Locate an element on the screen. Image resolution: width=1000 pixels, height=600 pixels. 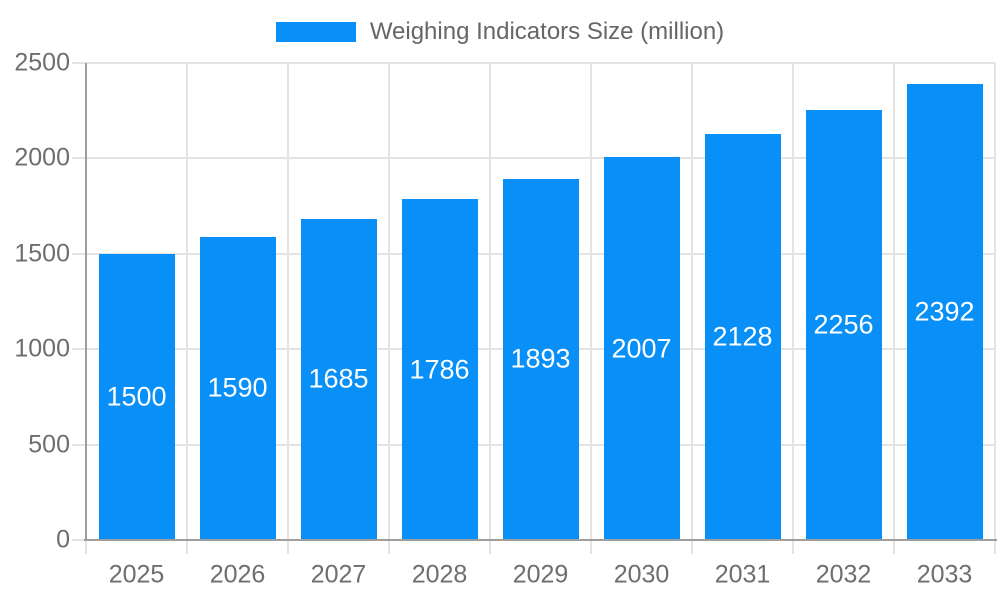
x-axis-line is located at coordinates (540, 540).